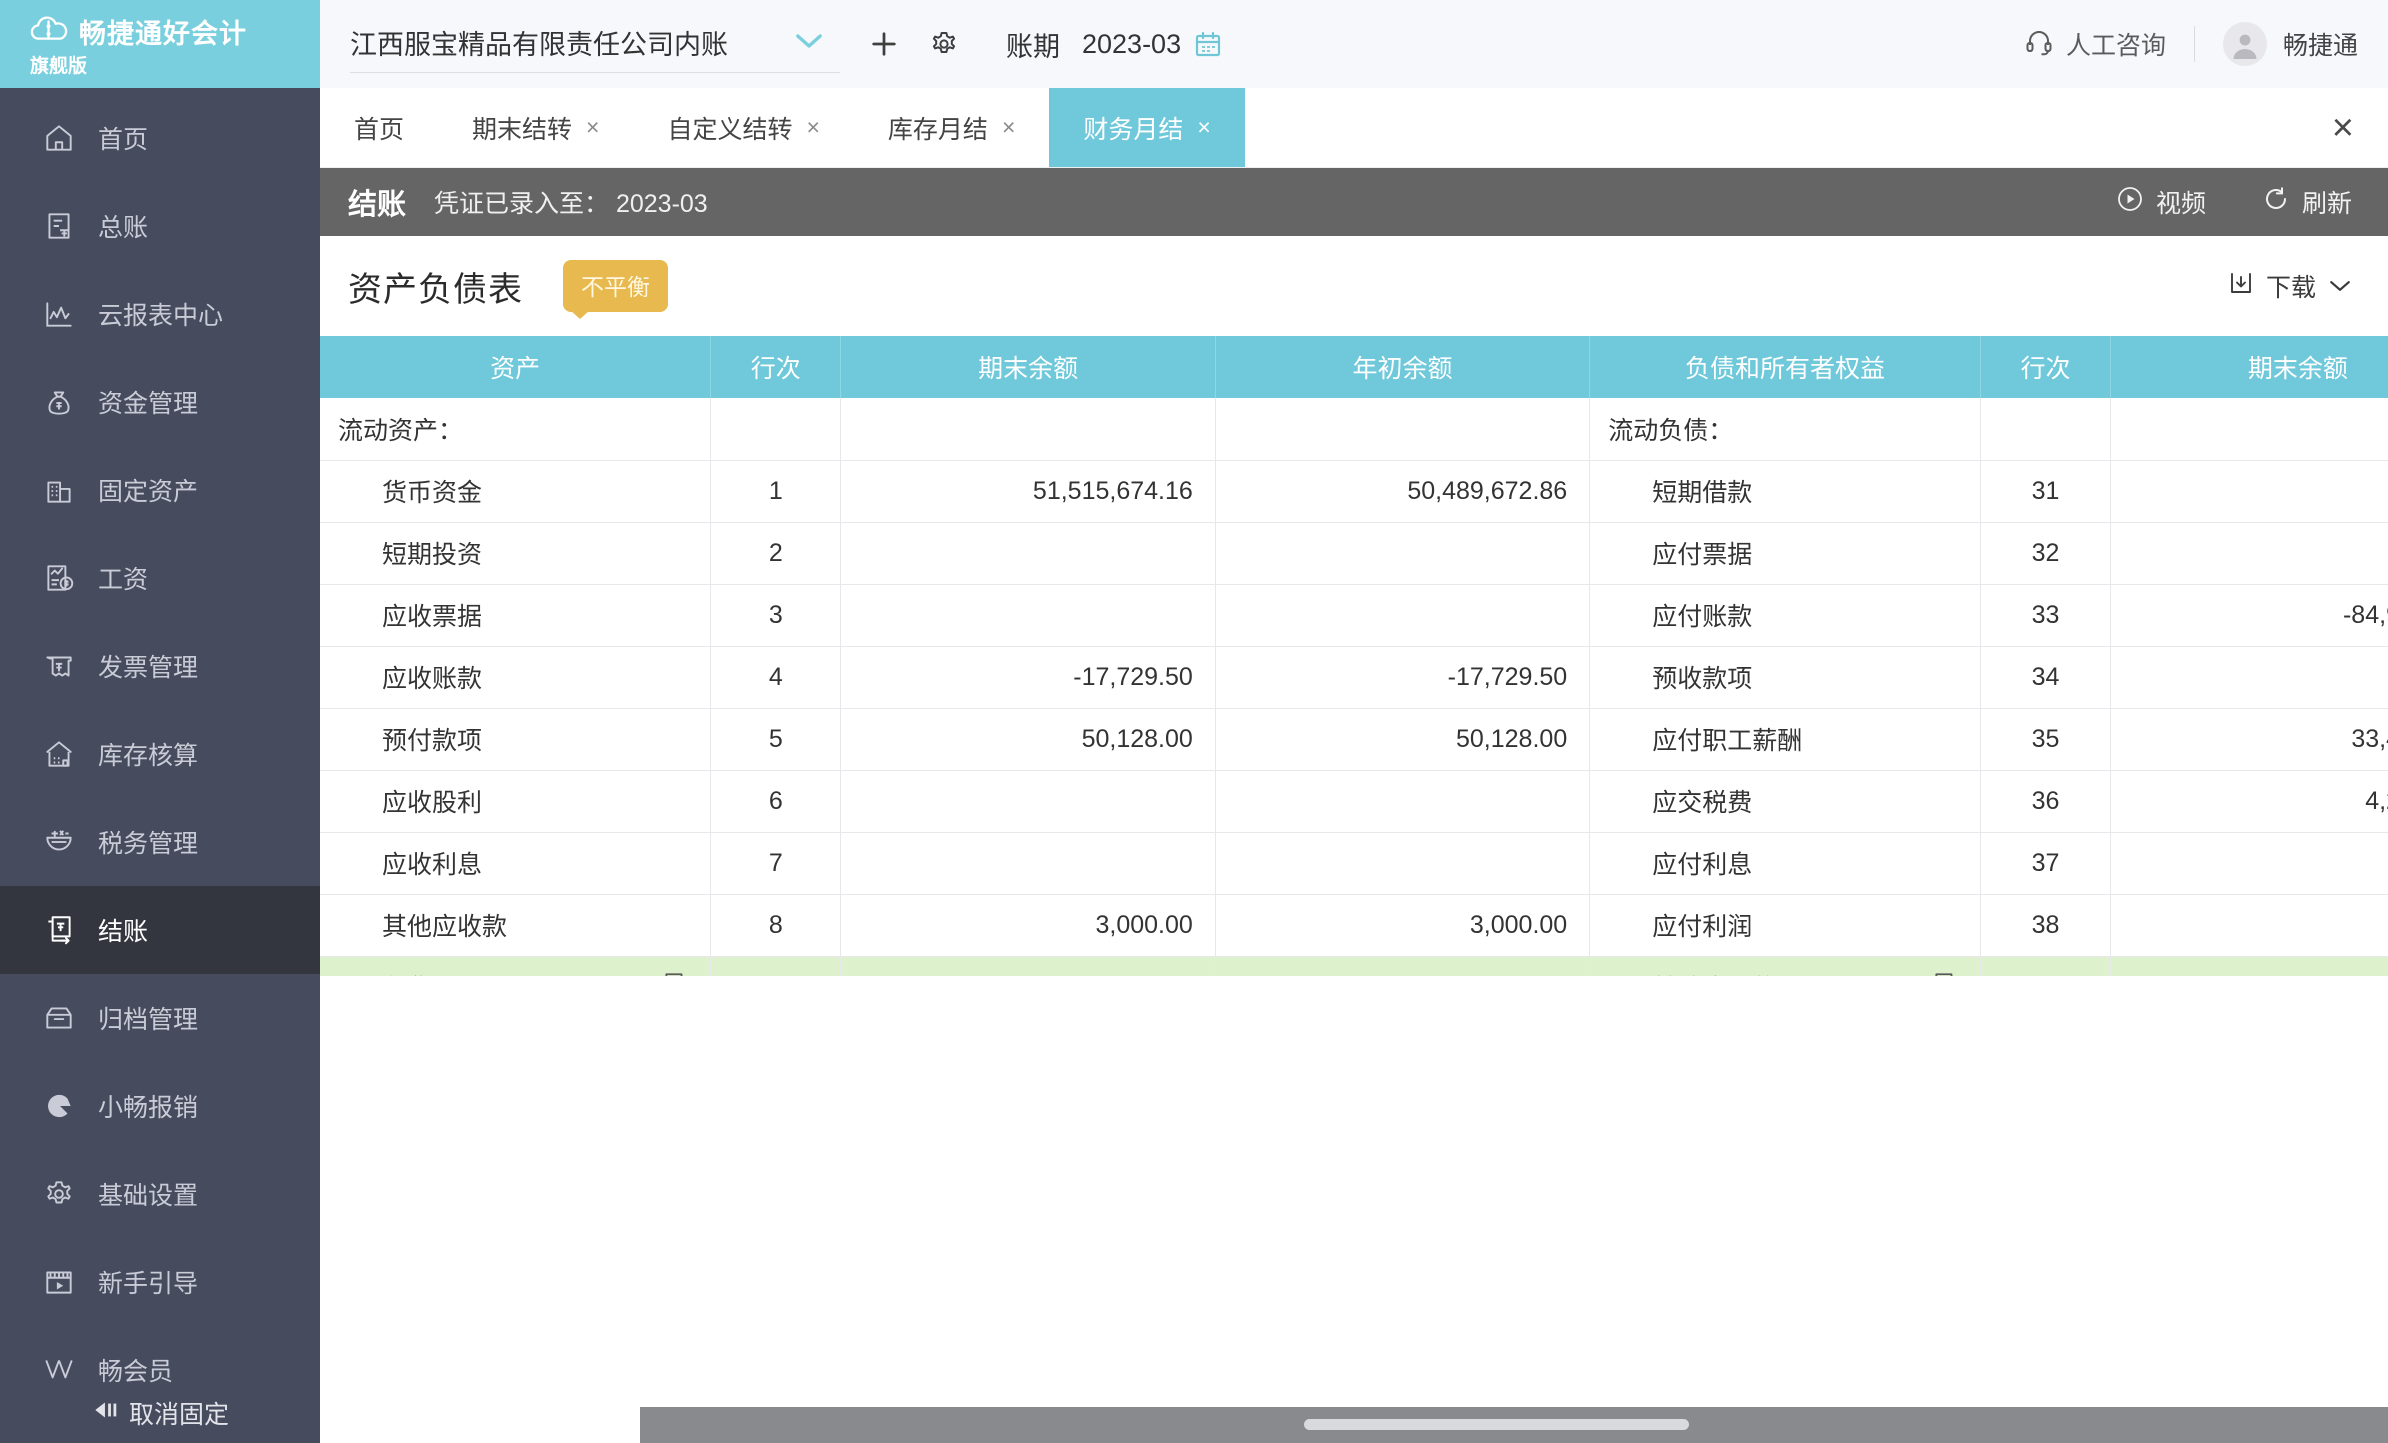  What do you see at coordinates (516, 553) in the screenshot?
I see `cell-asset-name: 短期投资` at bounding box center [516, 553].